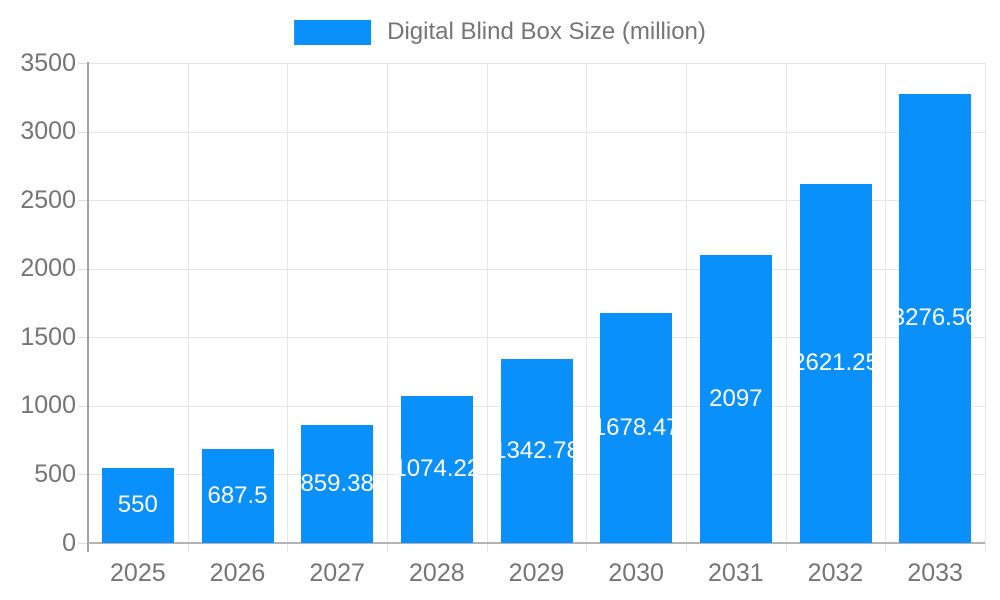 The image size is (1000, 600). I want to click on x-axis-tick-label: 2027, so click(337, 573).